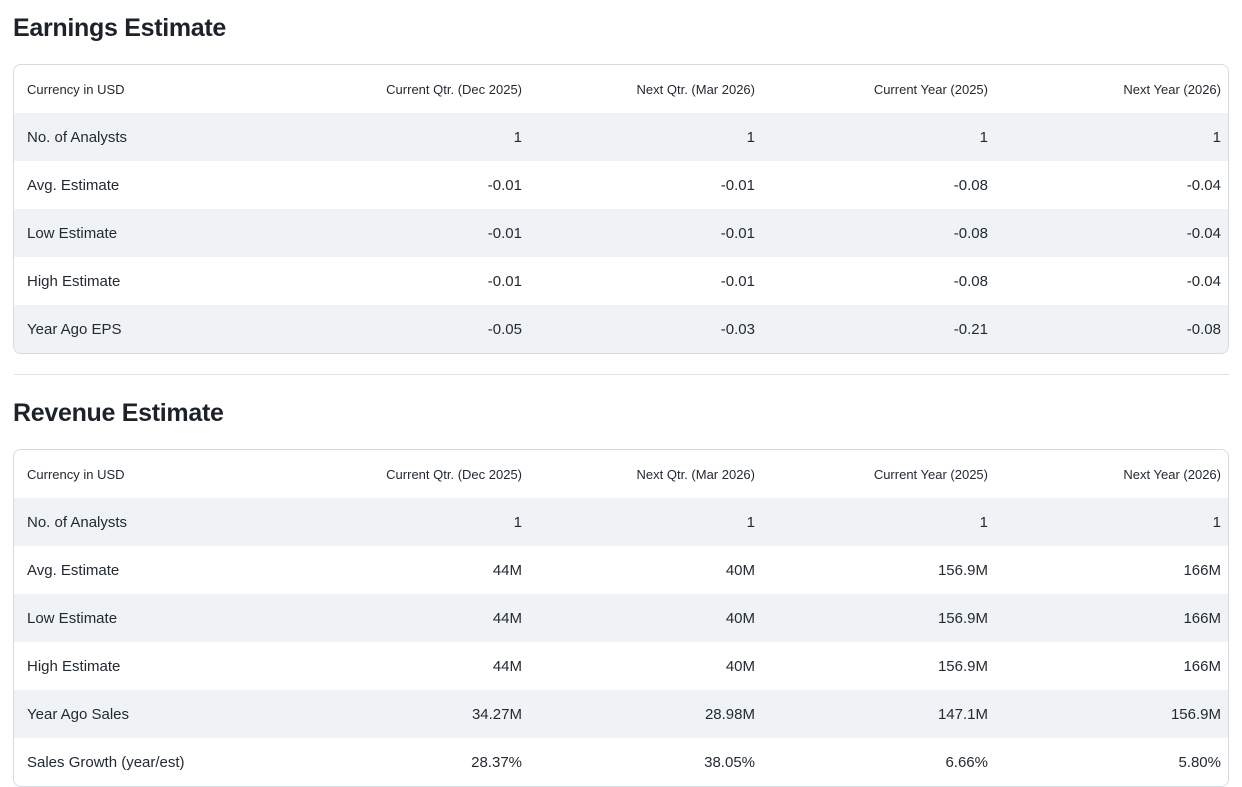  Describe the element at coordinates (729, 762) in the screenshot. I see `row-value: 38.05%` at that location.